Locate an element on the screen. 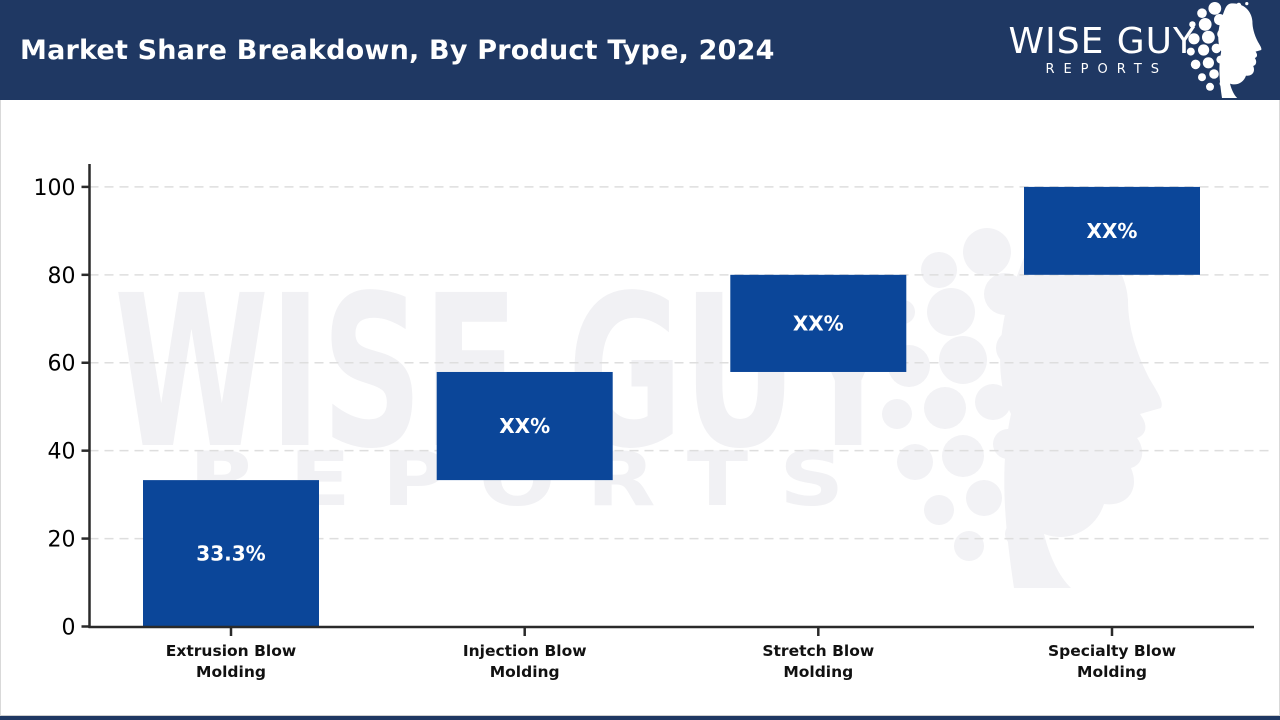  bar-value-label-1: XX% is located at coordinates (524, 426).